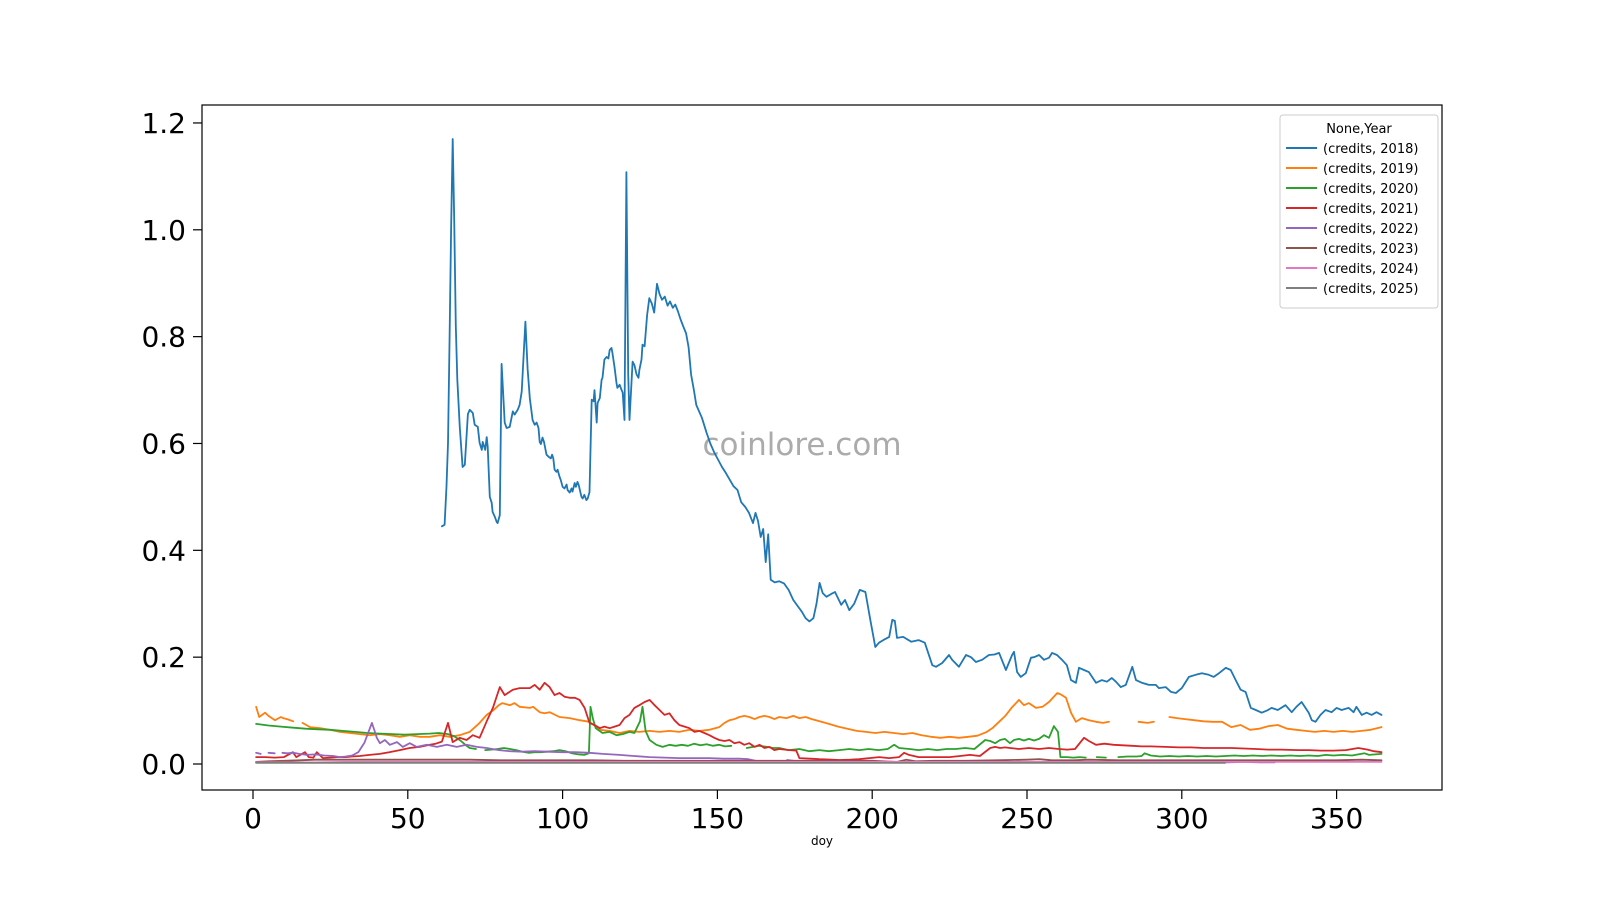 The image size is (1600, 900). What do you see at coordinates (253, 818) in the screenshot?
I see `x-tick-label: 0` at bounding box center [253, 818].